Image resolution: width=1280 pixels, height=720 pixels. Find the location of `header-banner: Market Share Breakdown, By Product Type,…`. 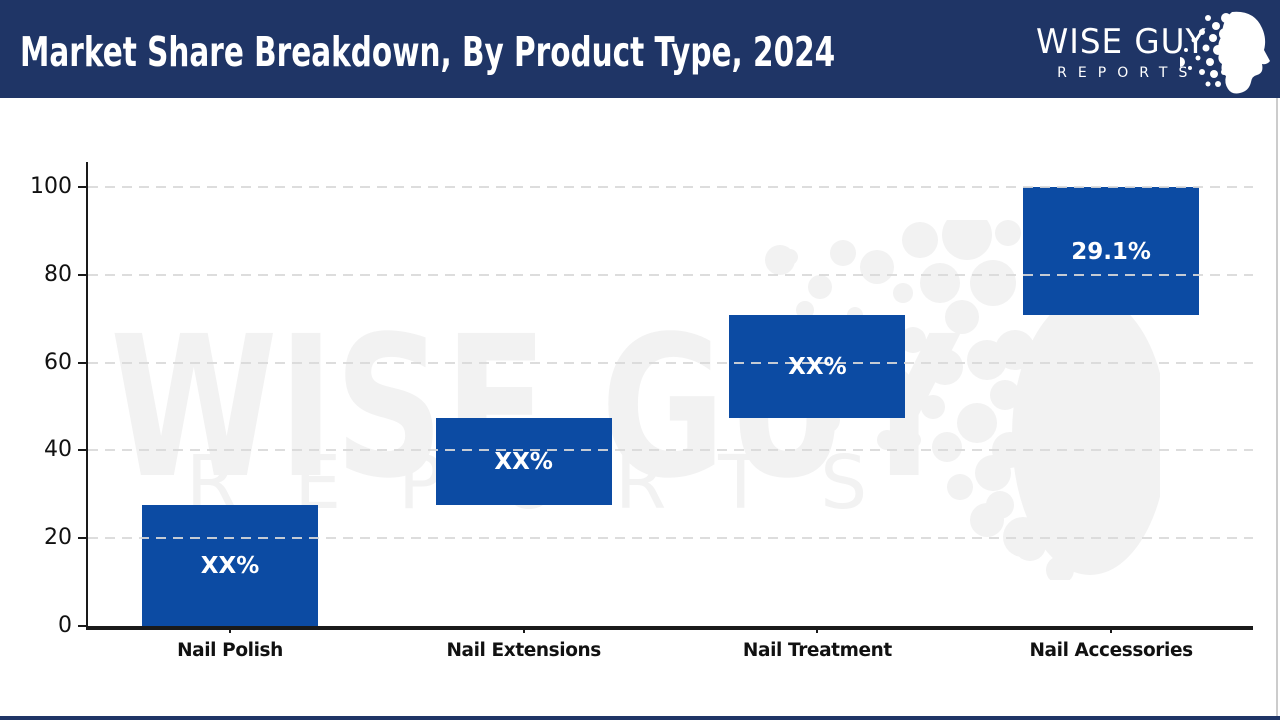

header-banner: Market Share Breakdown, By Product Type,… is located at coordinates (640, 49).